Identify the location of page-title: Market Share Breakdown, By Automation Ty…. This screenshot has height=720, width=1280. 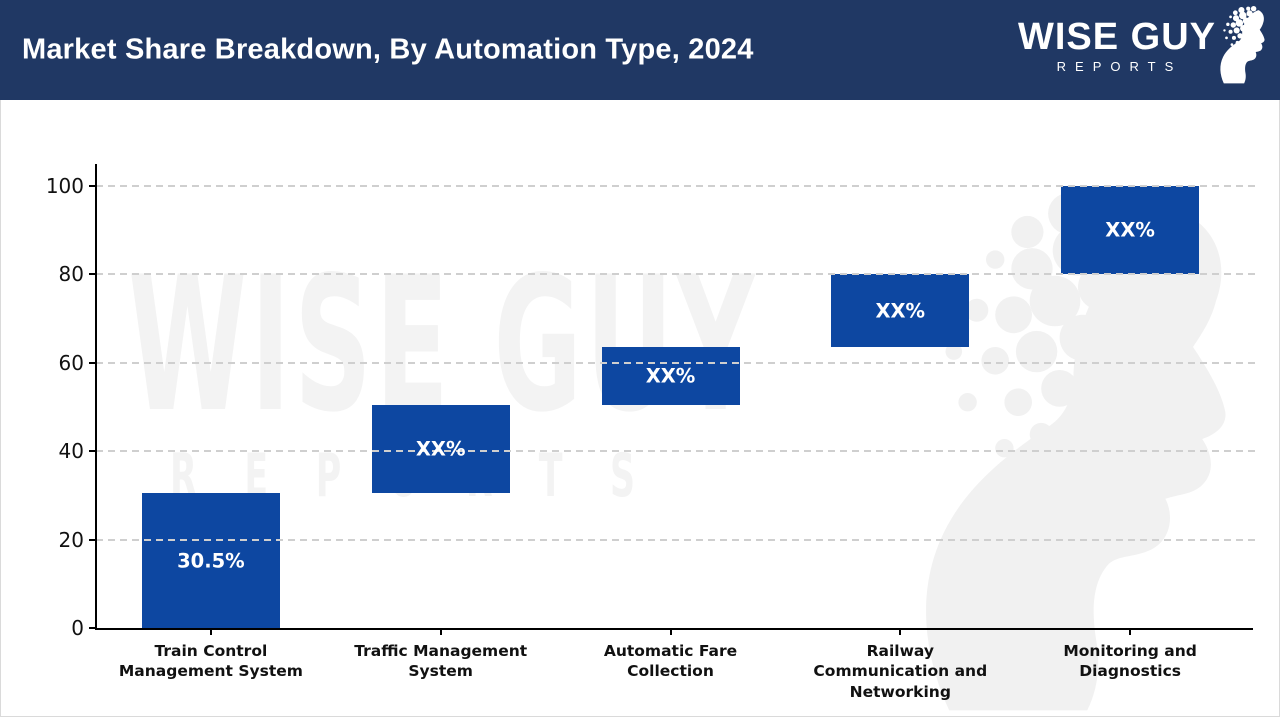
(388, 49).